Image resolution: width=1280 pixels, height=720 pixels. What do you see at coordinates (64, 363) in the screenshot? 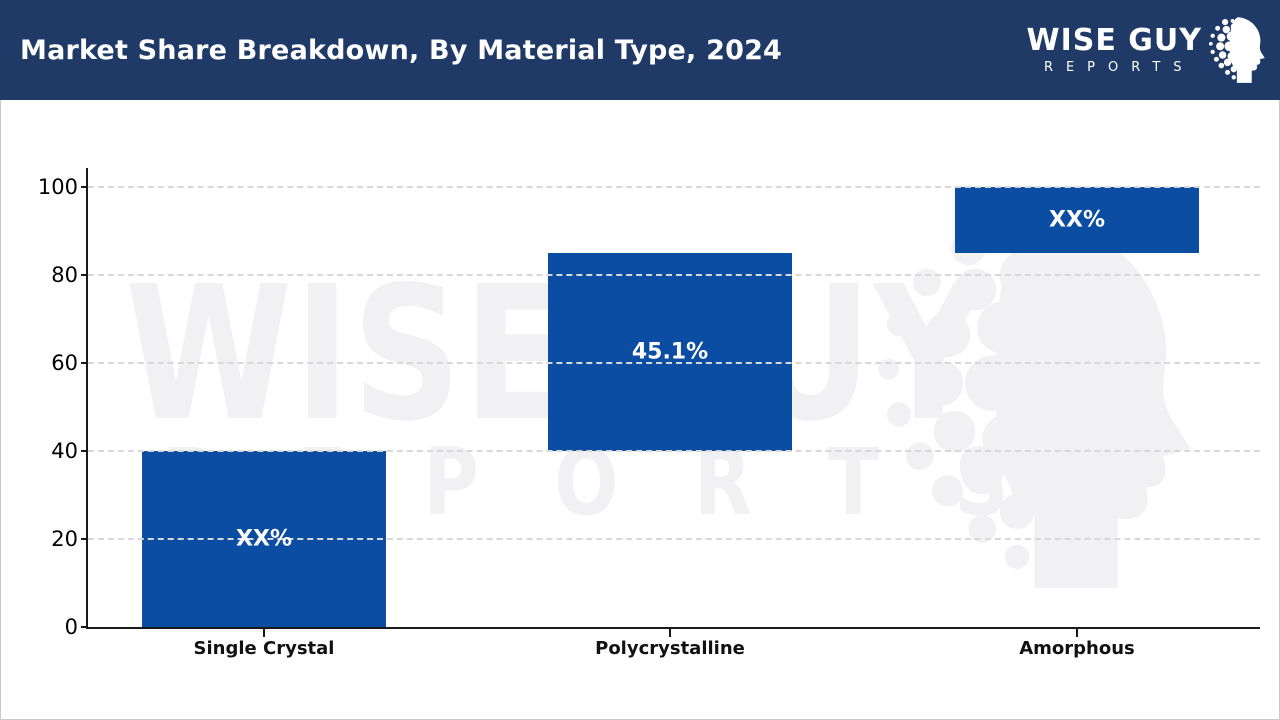
I see `y-tick-label: 60` at bounding box center [64, 363].